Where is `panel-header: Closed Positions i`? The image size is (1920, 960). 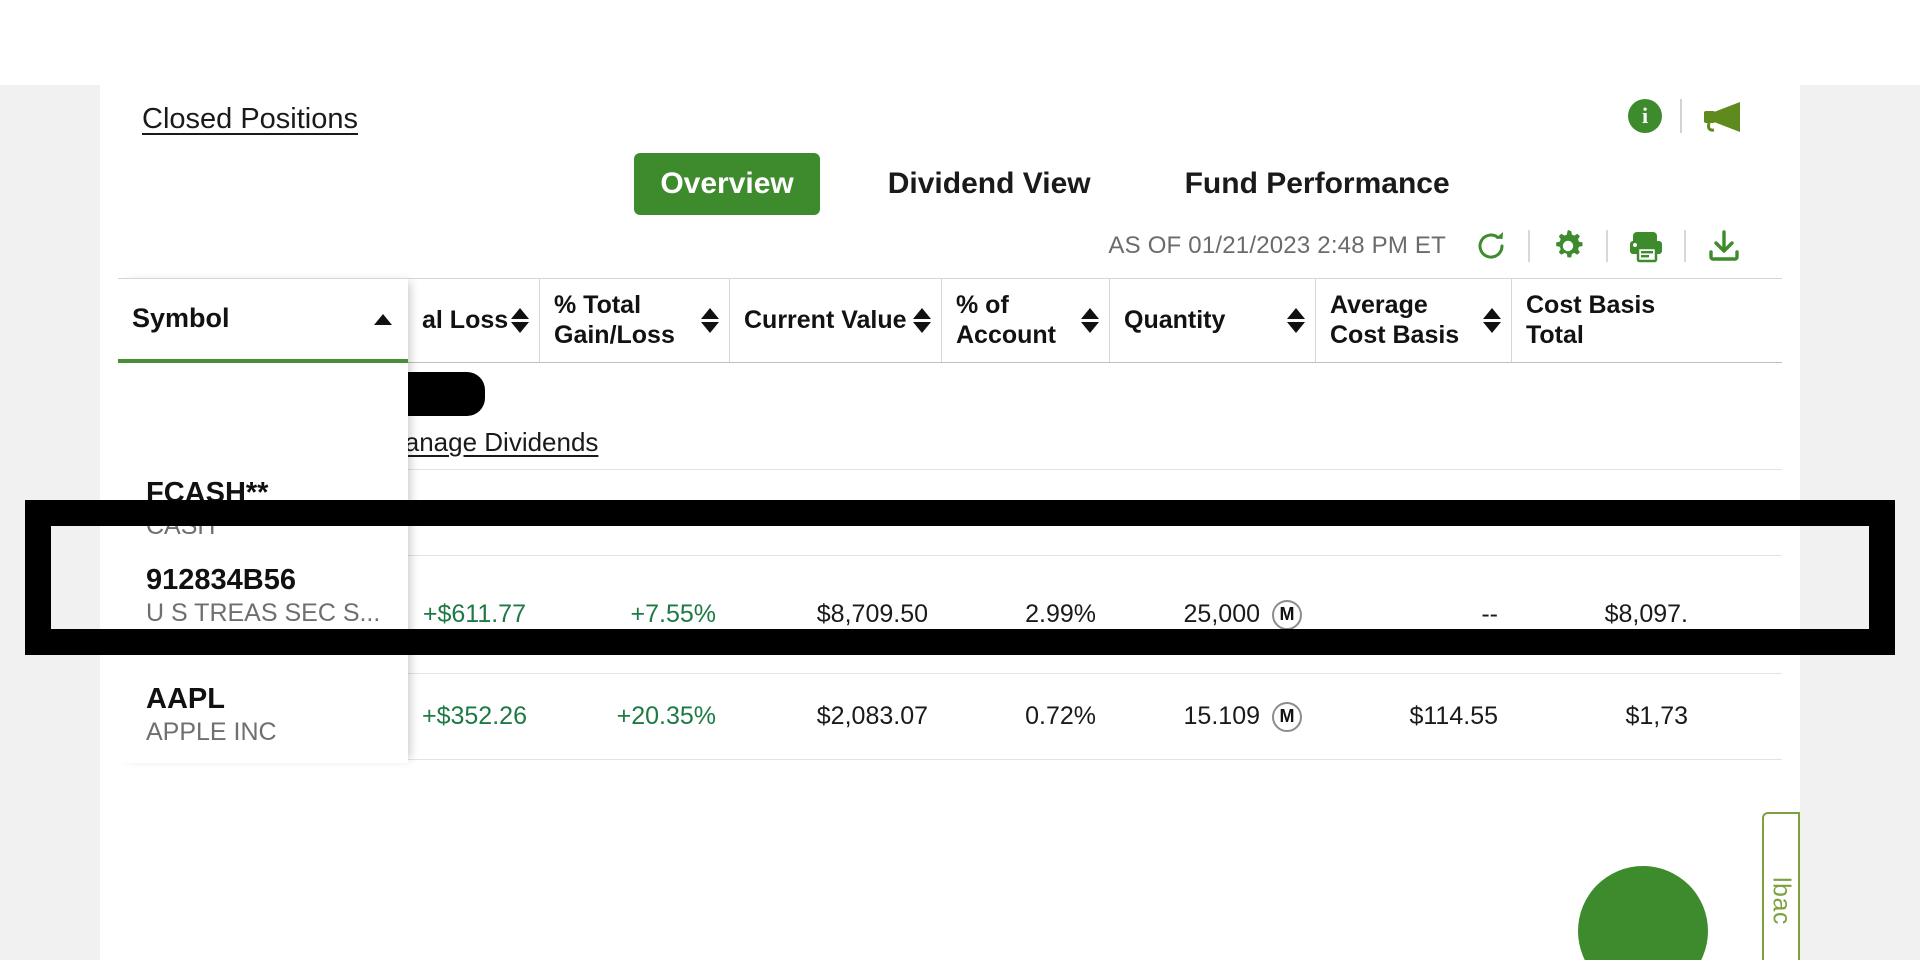
panel-header: Closed Positions i is located at coordinates (950, 120).